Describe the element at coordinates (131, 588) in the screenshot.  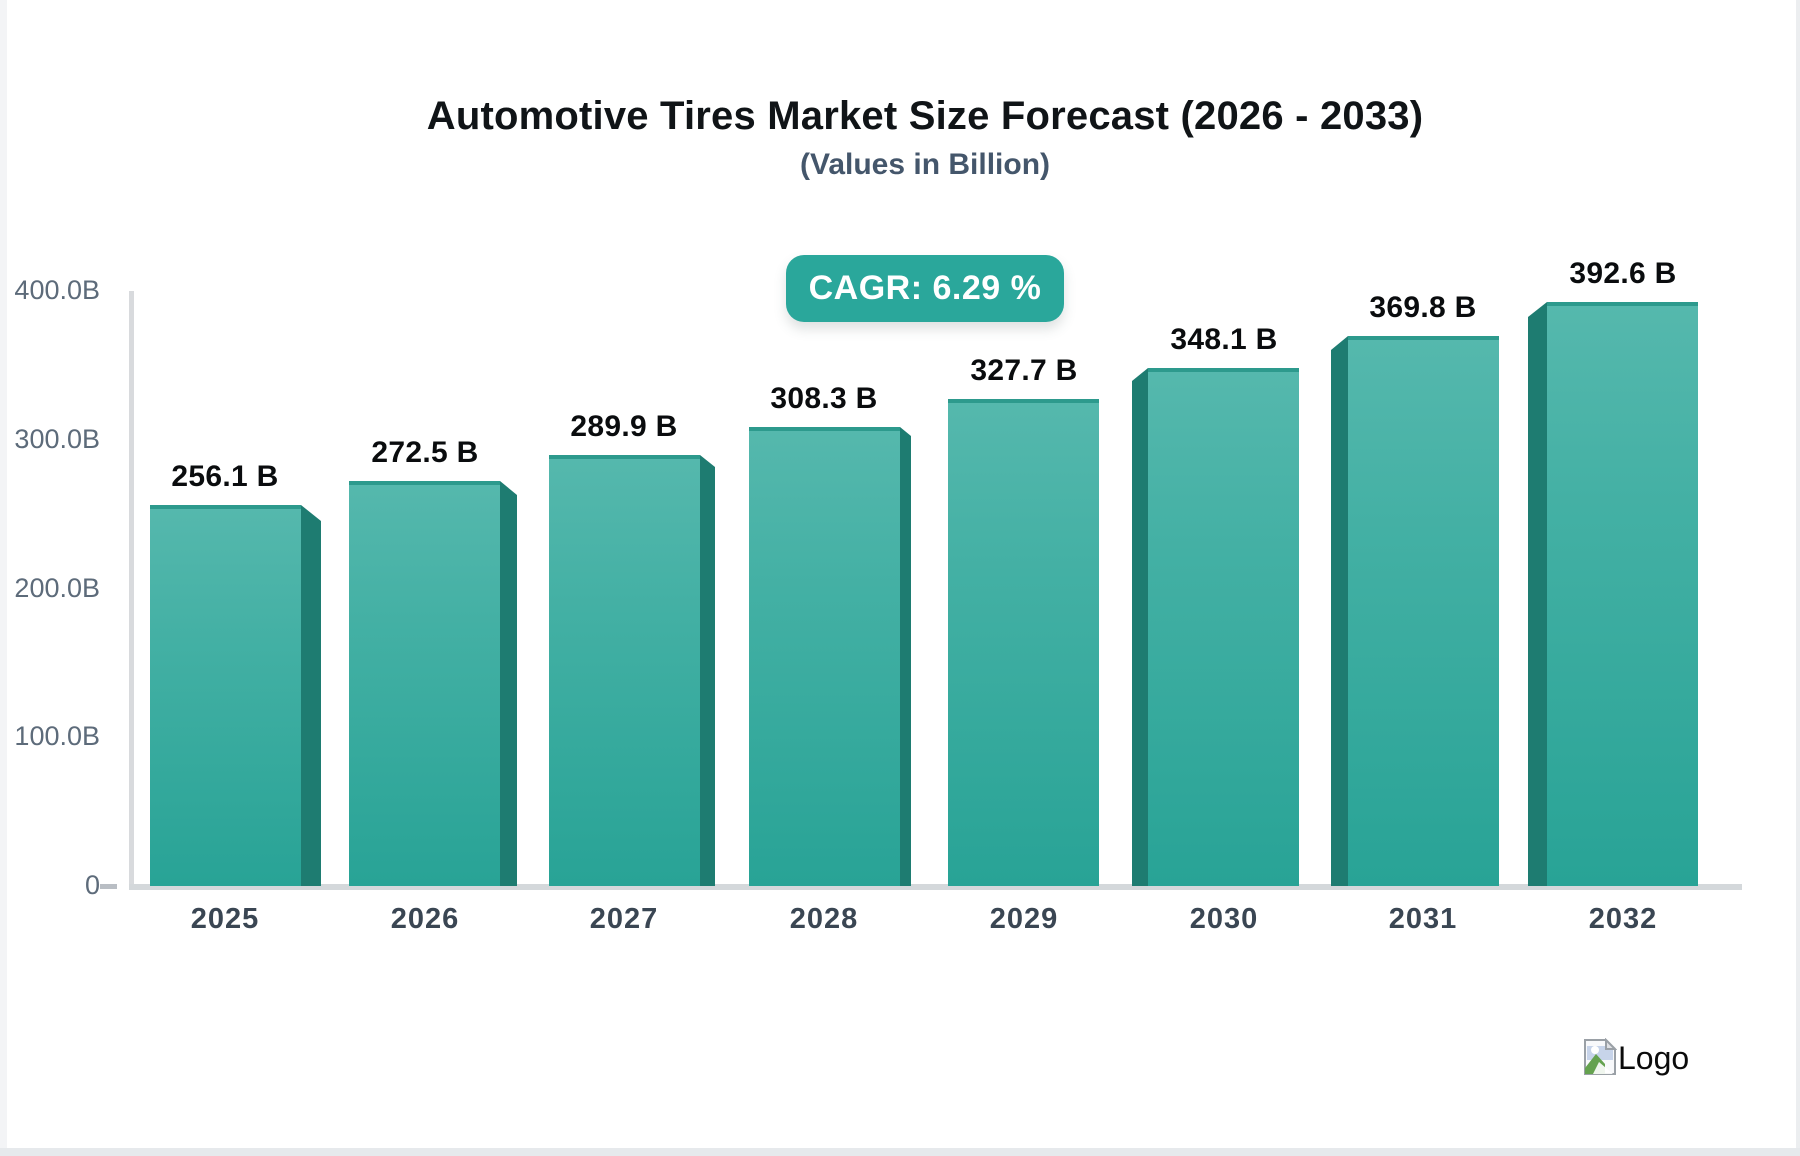
I see `y-axis-line` at that location.